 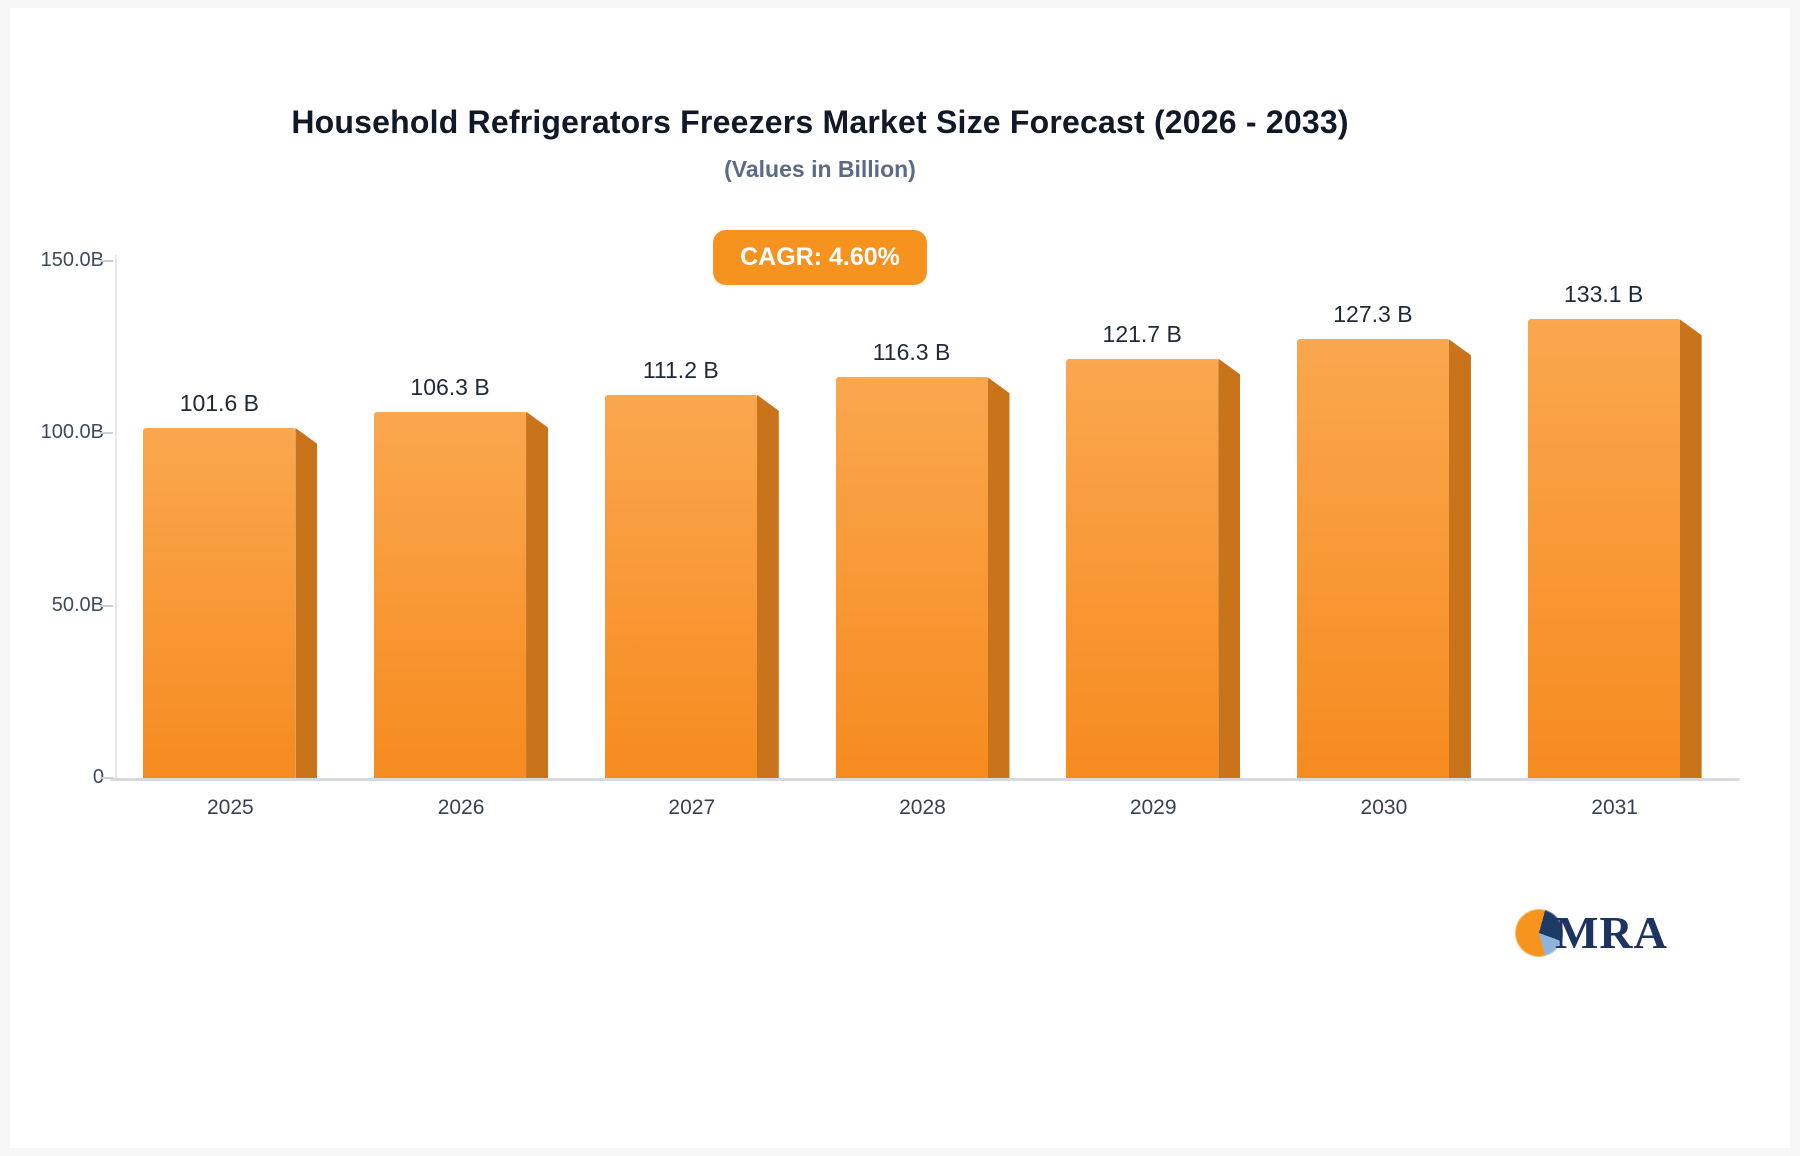 I want to click on y-tick-label-100: 100.0B, so click(x=72, y=432).